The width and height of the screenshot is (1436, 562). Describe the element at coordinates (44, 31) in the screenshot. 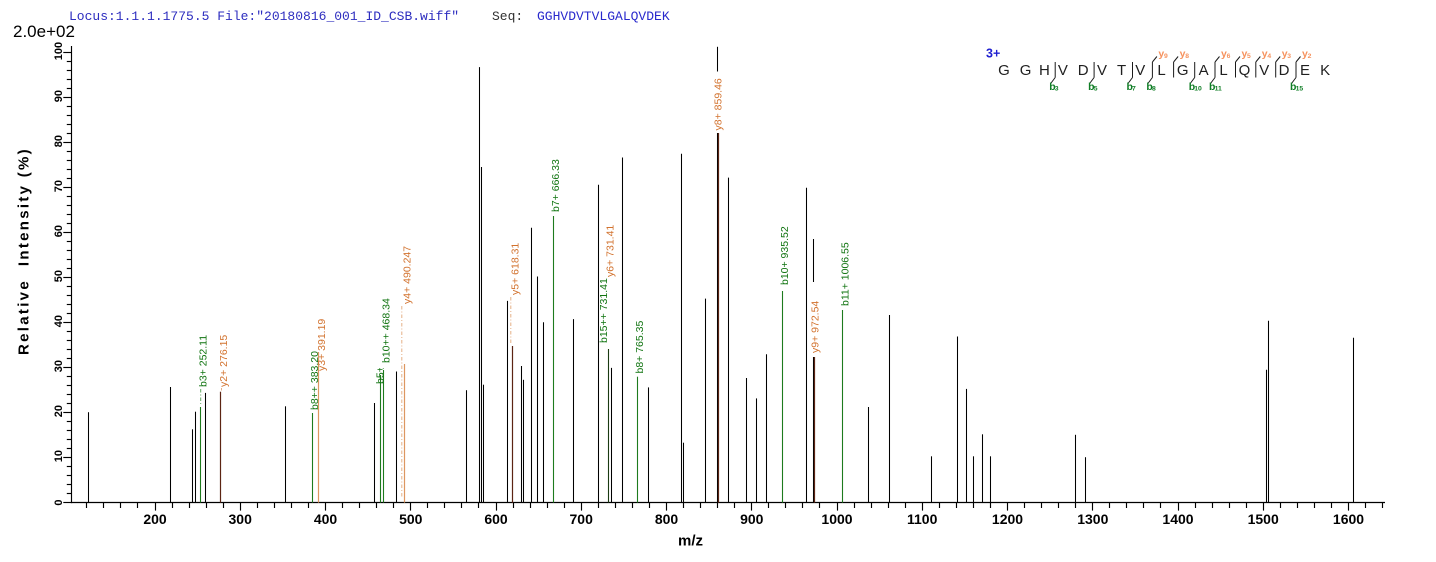

I see `svg-text: 2.0e+02` at that location.